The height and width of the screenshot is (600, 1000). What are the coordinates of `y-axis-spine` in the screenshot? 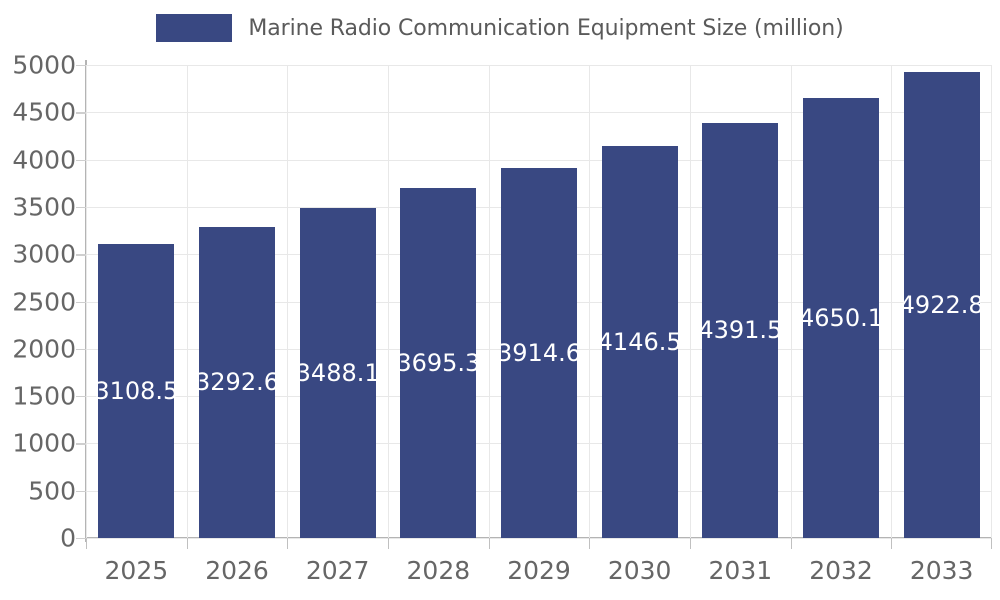 It's located at (86, 301).